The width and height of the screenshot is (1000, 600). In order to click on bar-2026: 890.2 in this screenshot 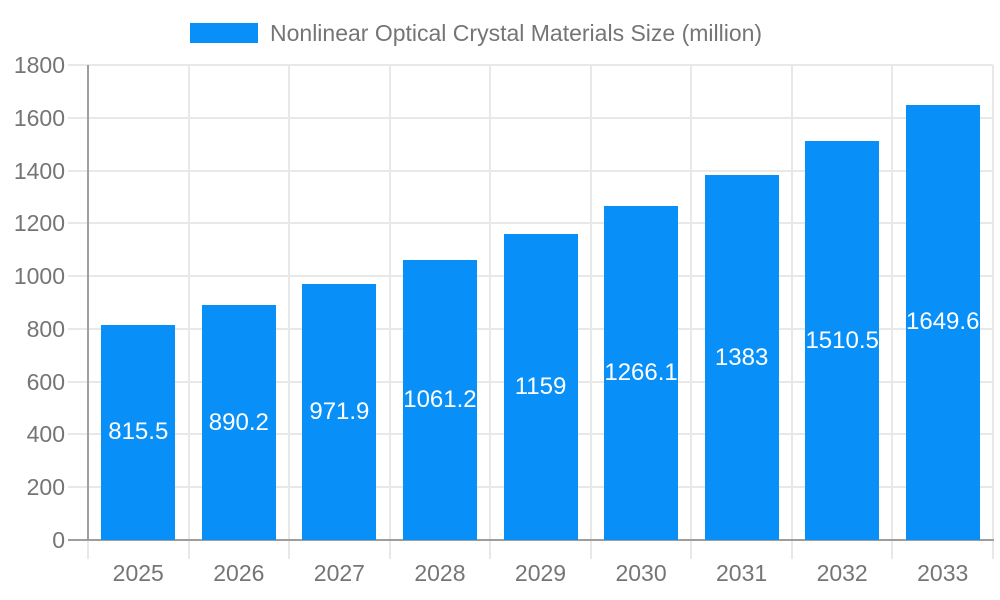, I will do `click(238, 422)`.